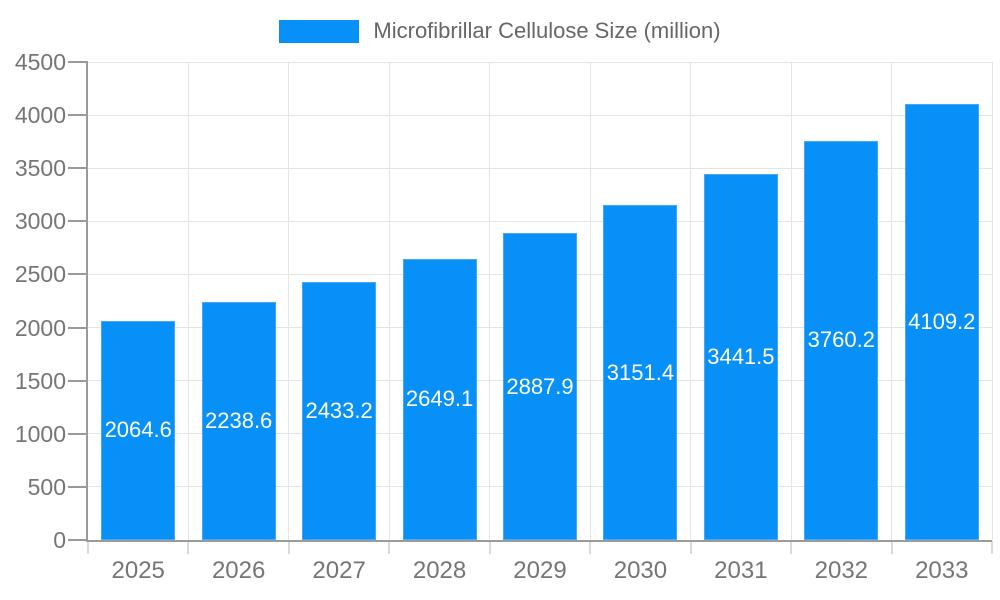  I want to click on bar-value-label: 2433.2, so click(339, 410).